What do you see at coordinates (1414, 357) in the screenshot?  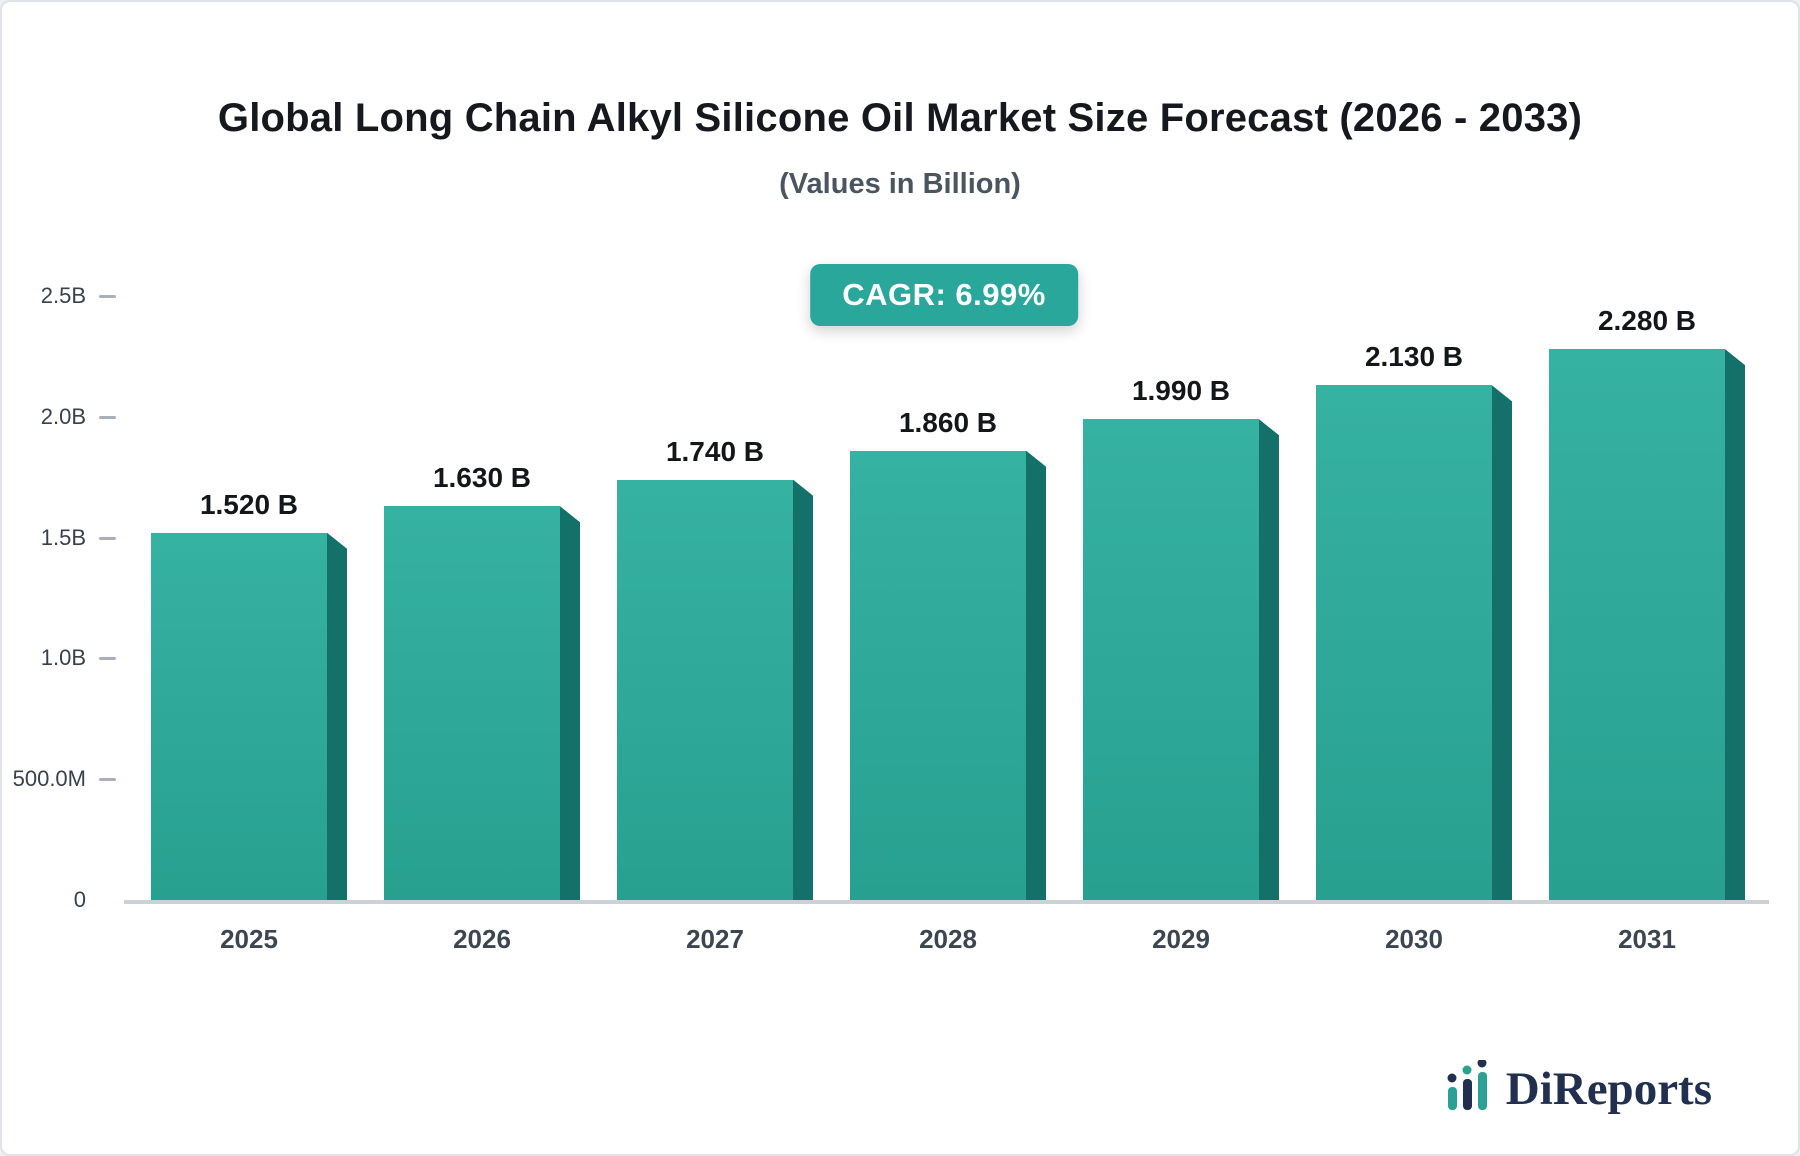 I see `bar-value-label: 2.130 B` at bounding box center [1414, 357].